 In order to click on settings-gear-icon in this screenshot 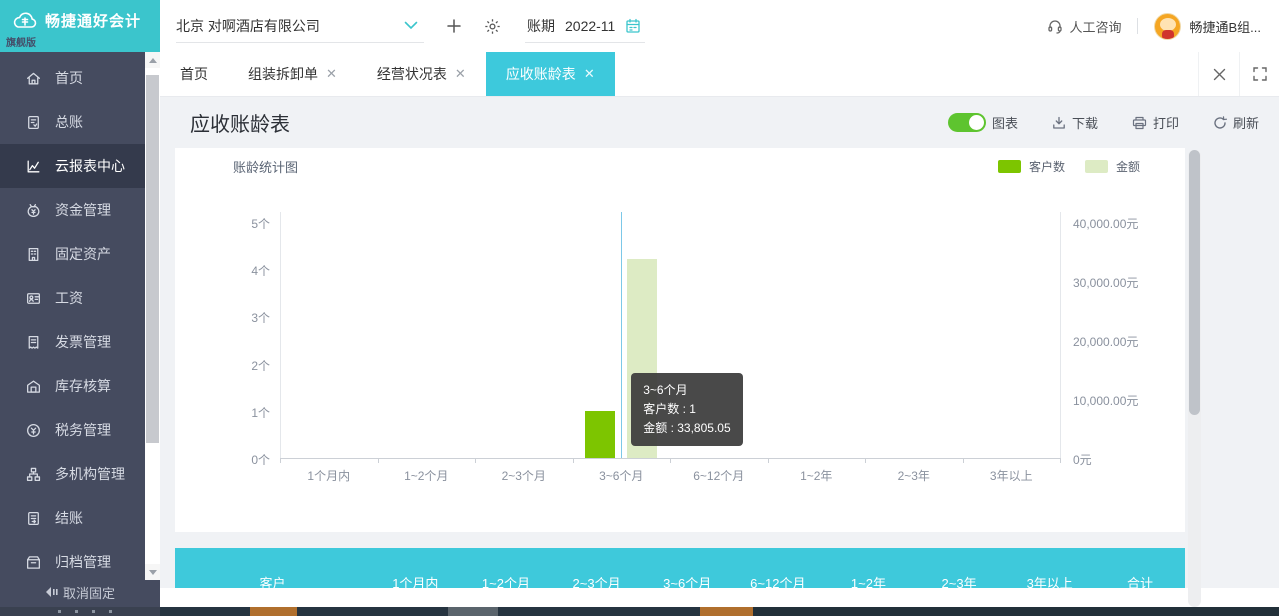, I will do `click(492, 26)`.